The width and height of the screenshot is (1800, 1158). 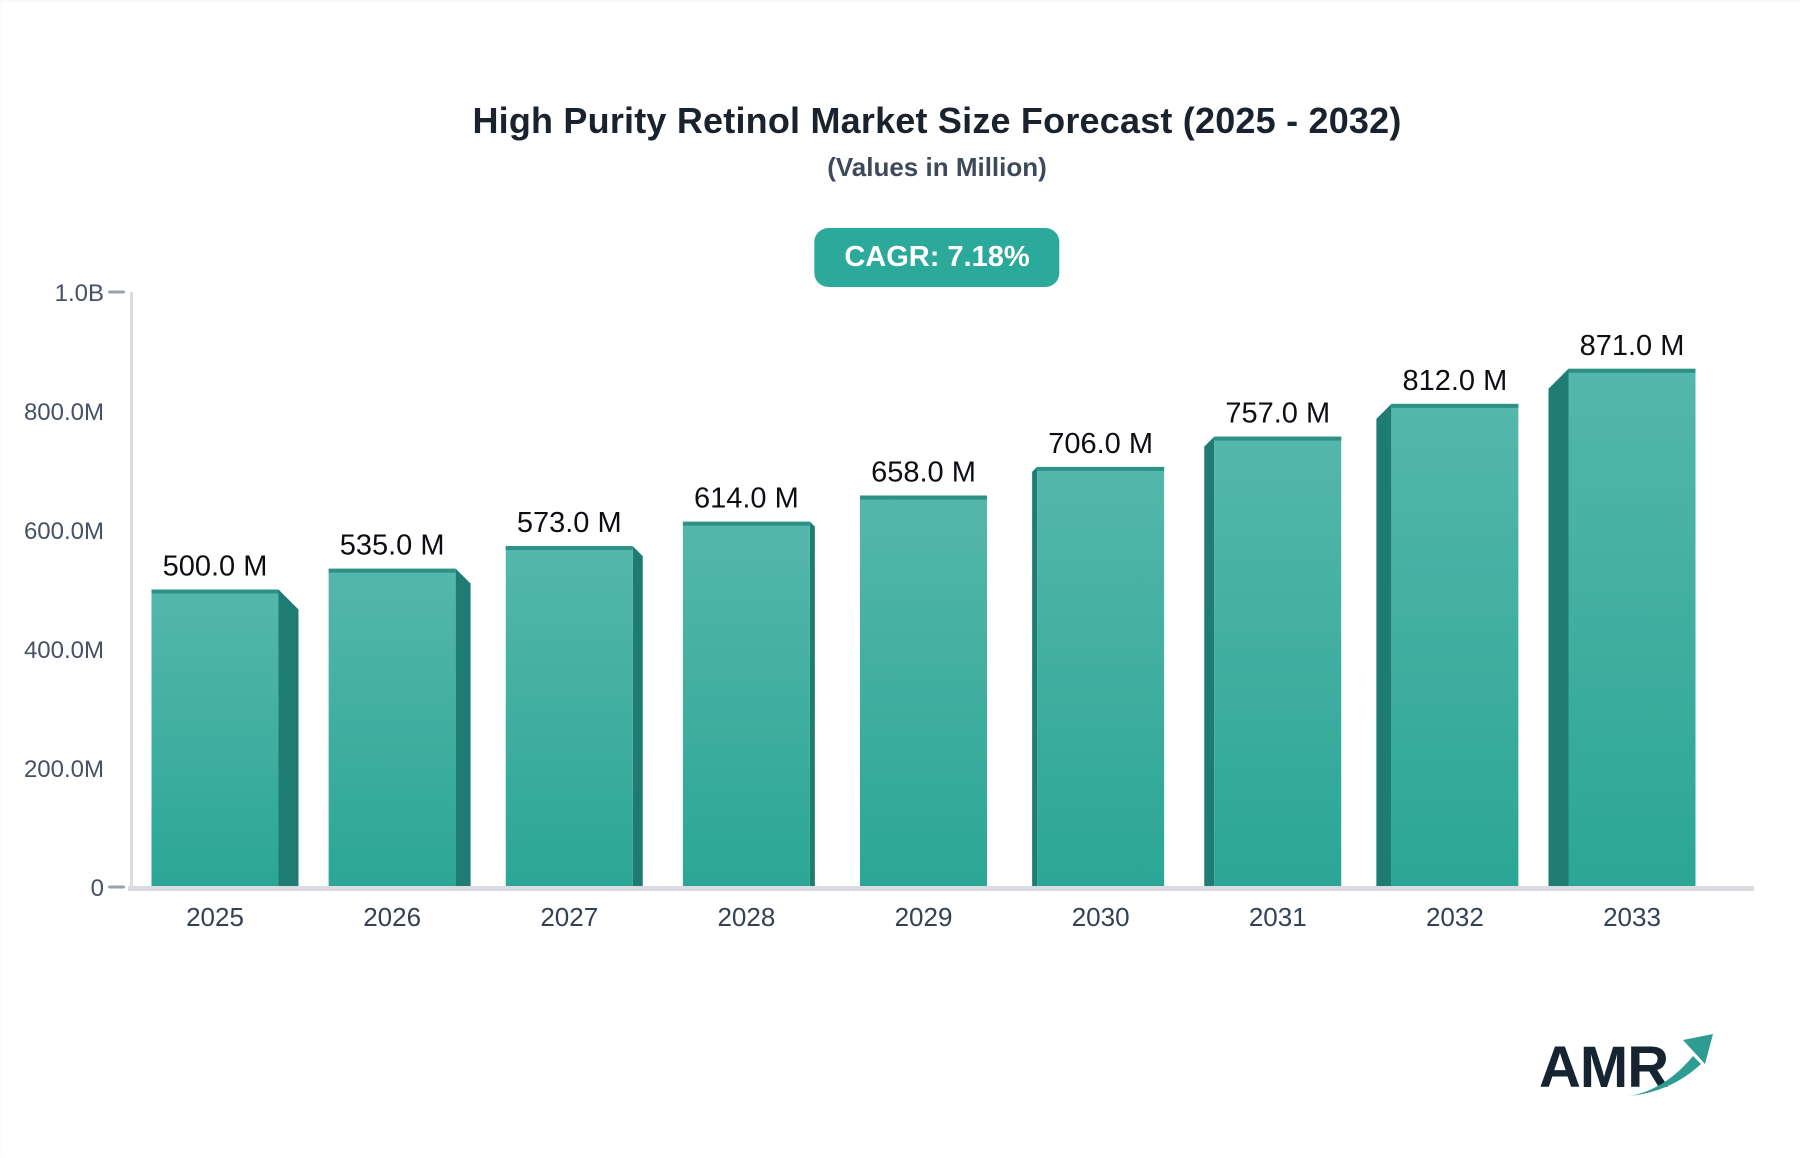 I want to click on y-axis-tick-label: 0, so click(x=97, y=888).